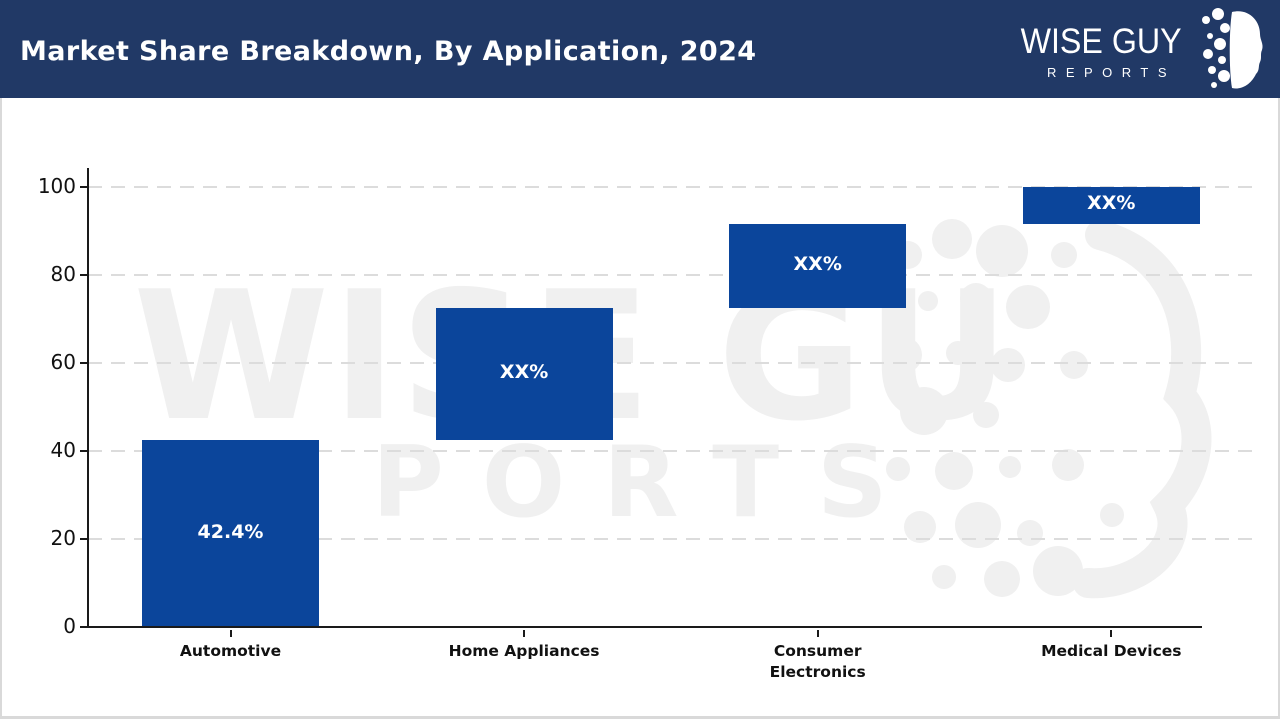  I want to click on x-axis-label: Home Appliances, so click(524, 651).